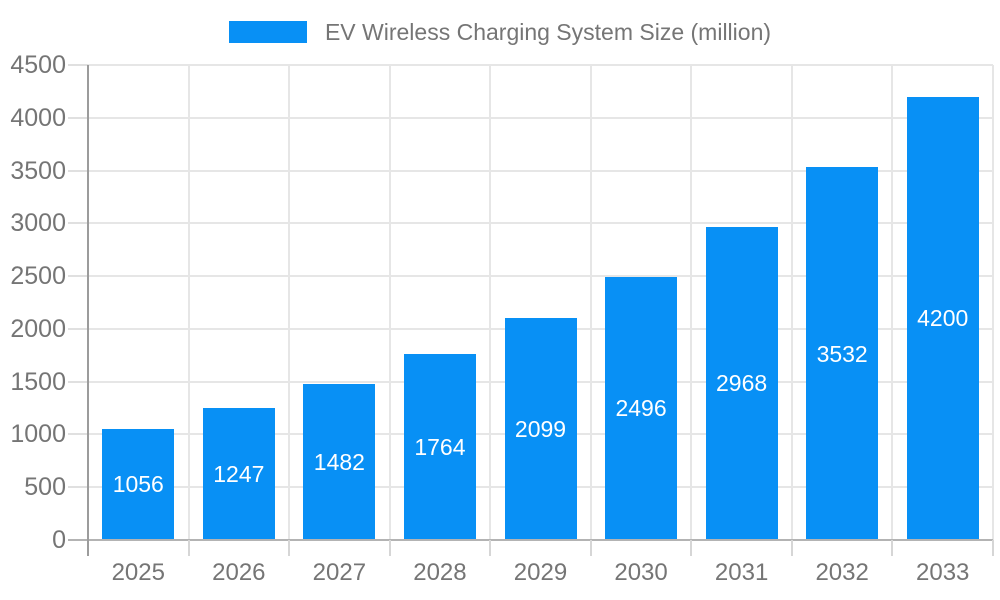 The image size is (1000, 600). Describe the element at coordinates (741, 572) in the screenshot. I see `x-tick-label: 2031` at that location.